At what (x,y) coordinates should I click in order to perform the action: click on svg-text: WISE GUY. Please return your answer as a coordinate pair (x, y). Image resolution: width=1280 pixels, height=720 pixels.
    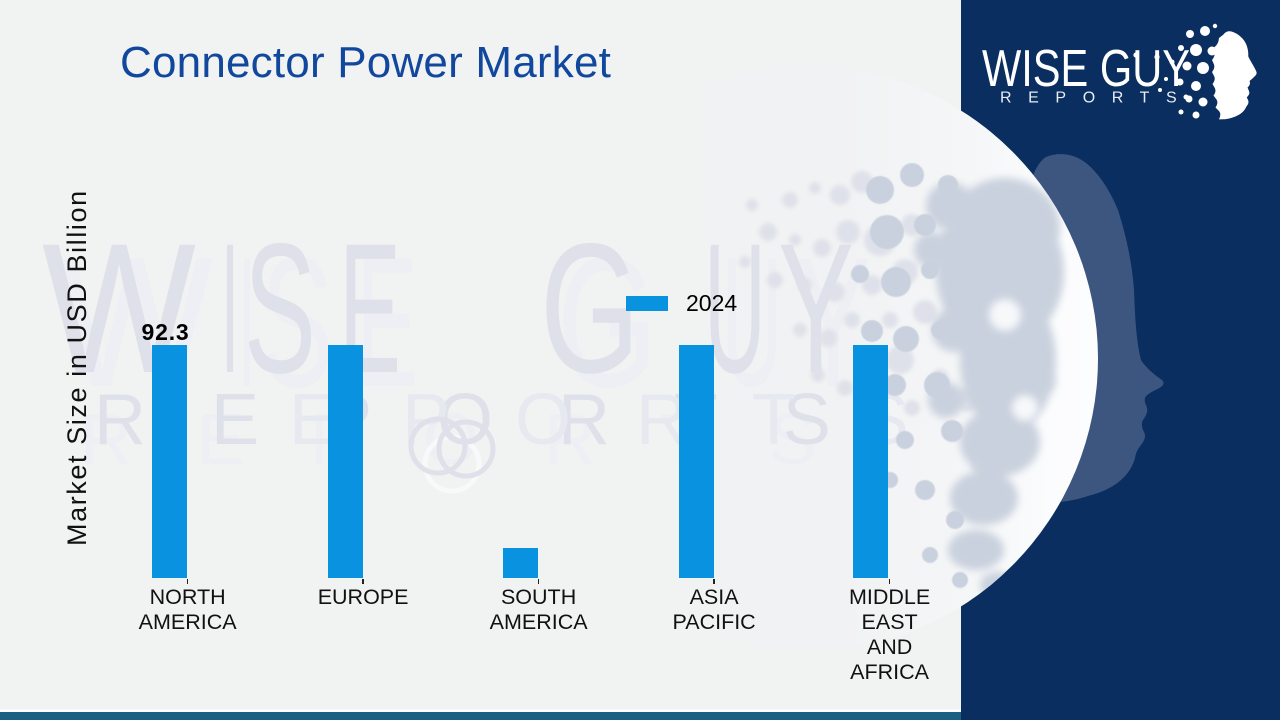
    Looking at the image, I should click on (1086, 68).